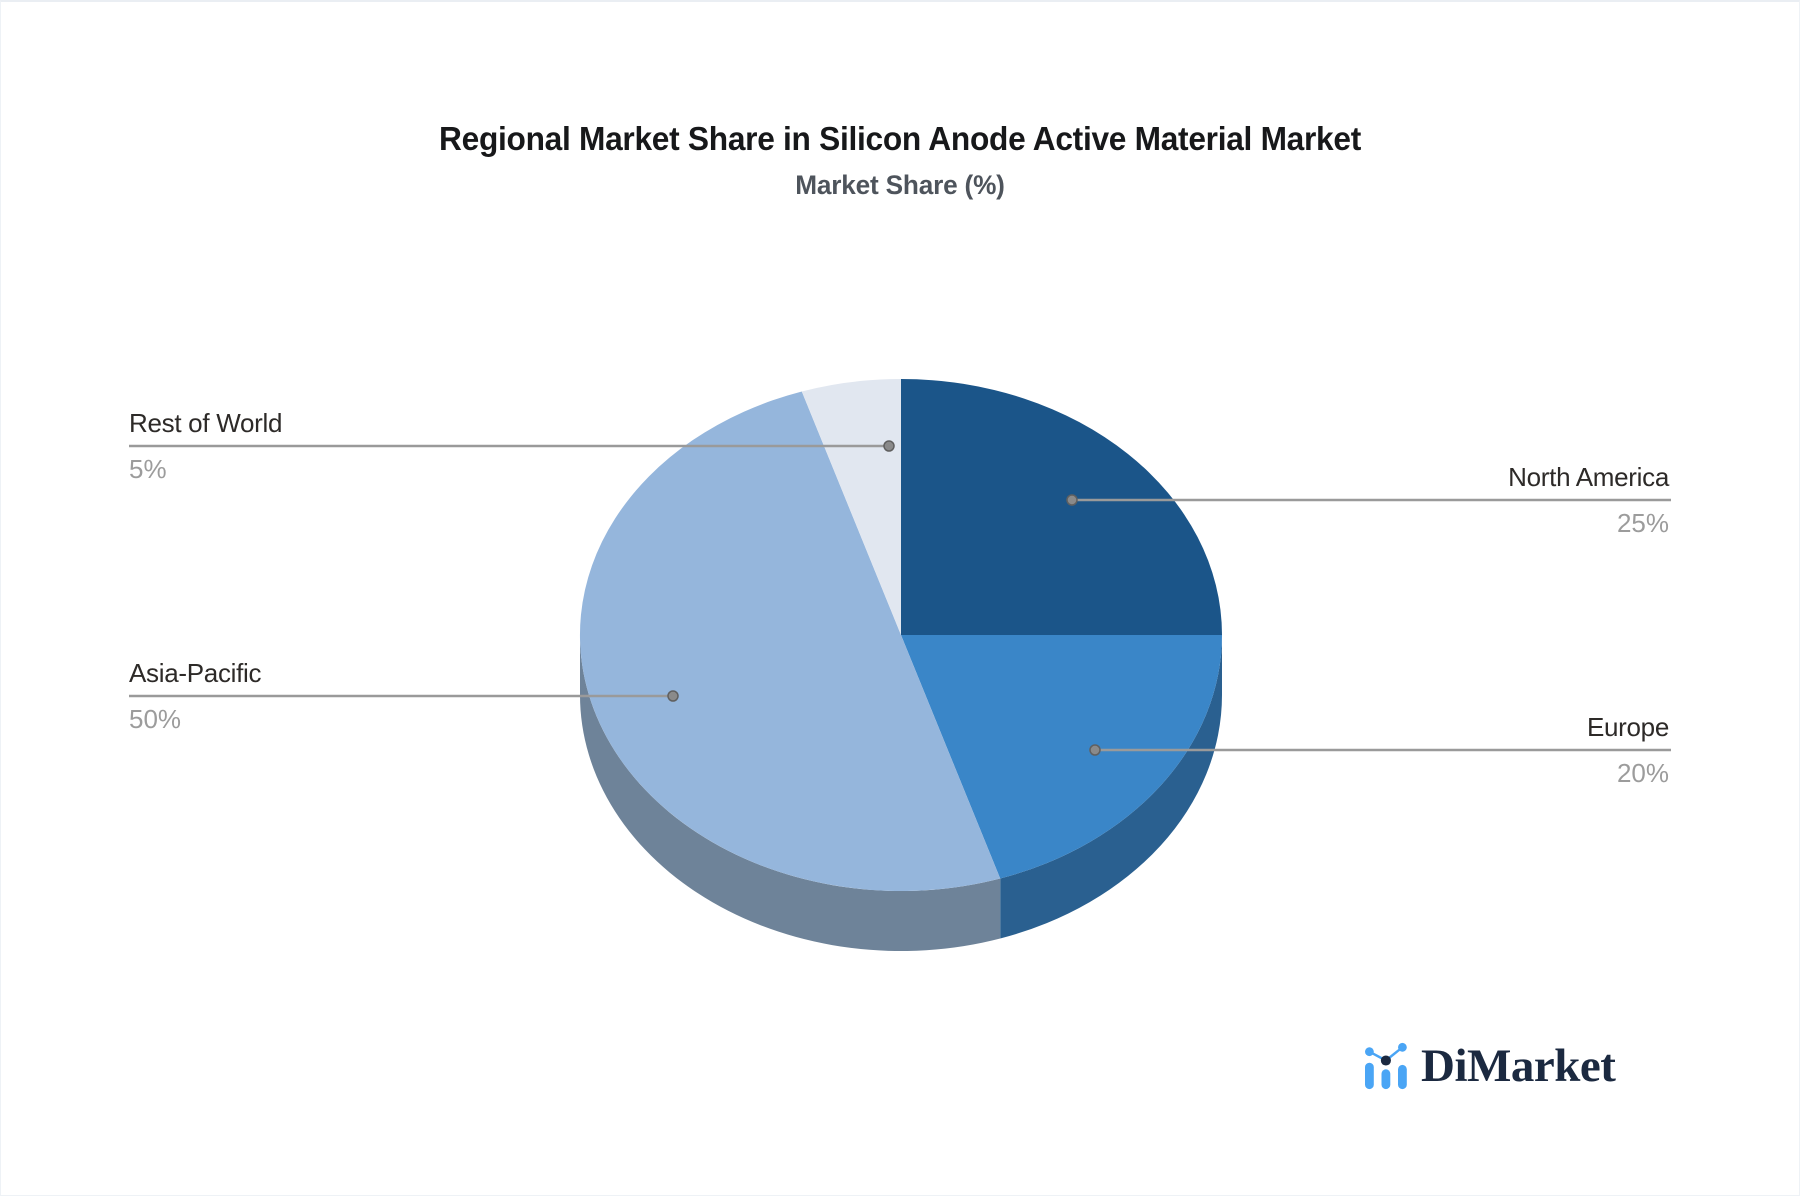 The height and width of the screenshot is (1196, 1800). I want to click on pie-slice-rest-of-world, so click(851, 507).